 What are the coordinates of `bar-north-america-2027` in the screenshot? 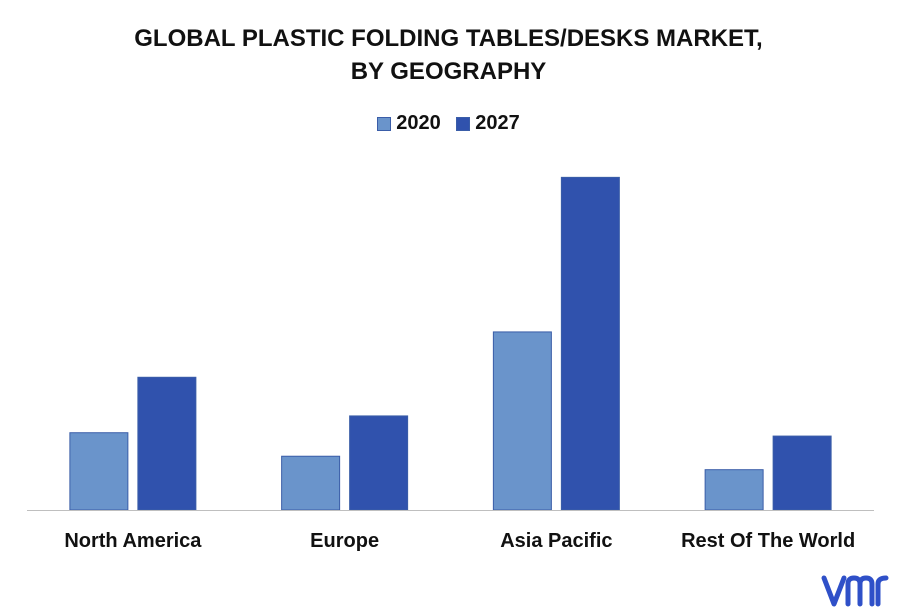 It's located at (167, 443).